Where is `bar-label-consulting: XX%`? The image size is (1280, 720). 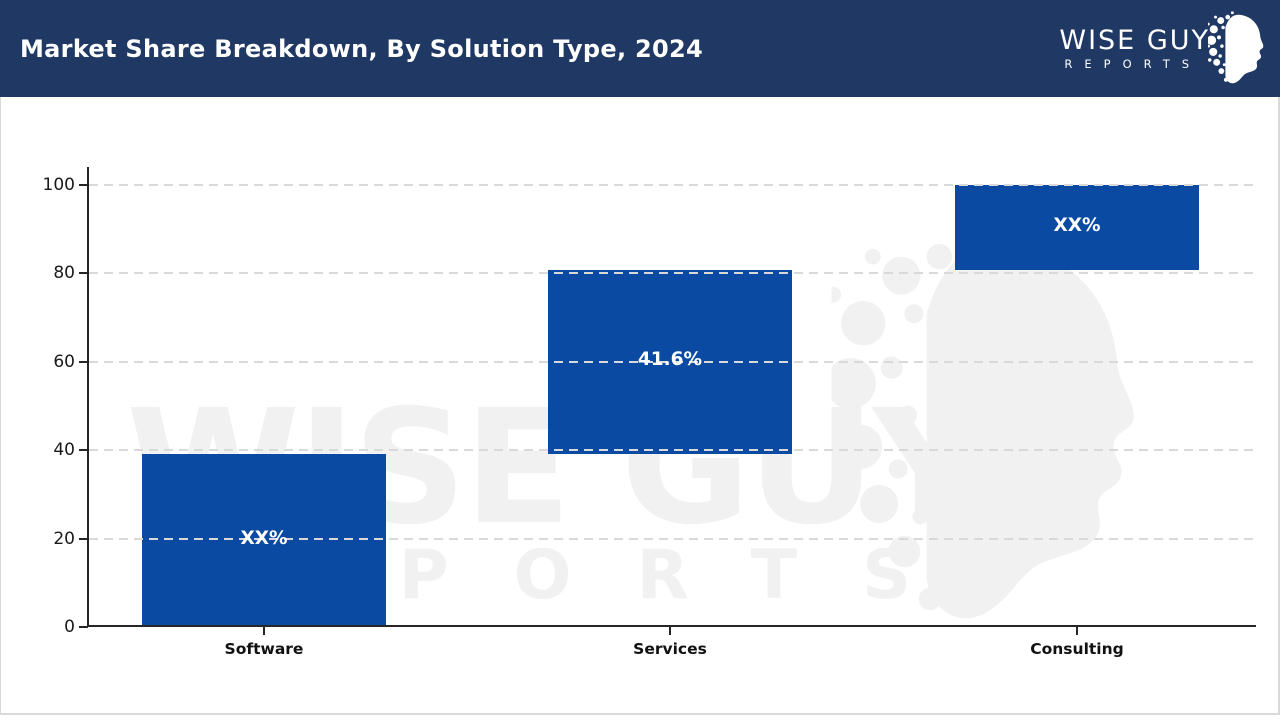
bar-label-consulting: XX% is located at coordinates (1077, 225).